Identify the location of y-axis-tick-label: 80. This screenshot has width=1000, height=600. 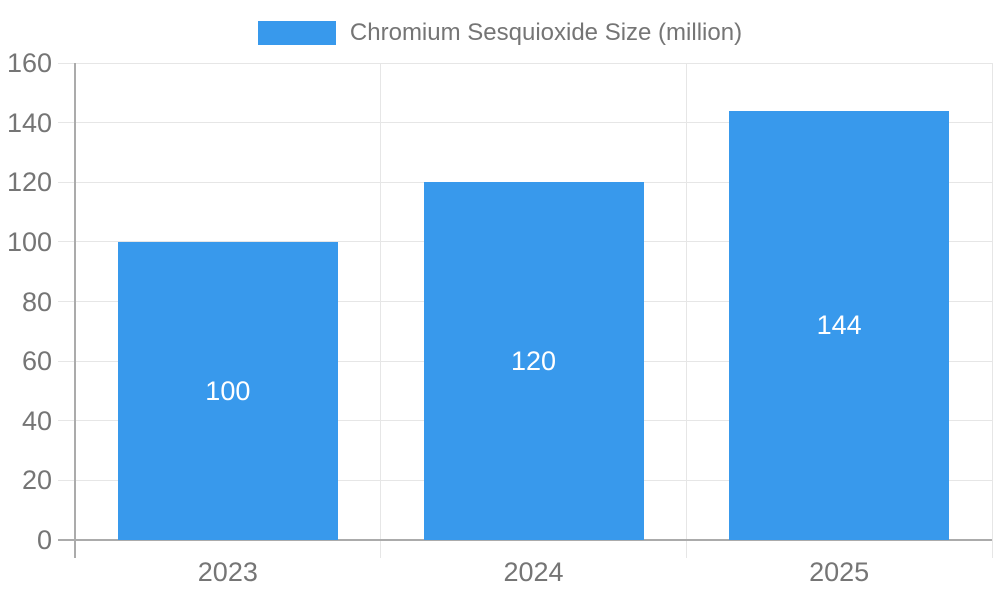
(36, 301).